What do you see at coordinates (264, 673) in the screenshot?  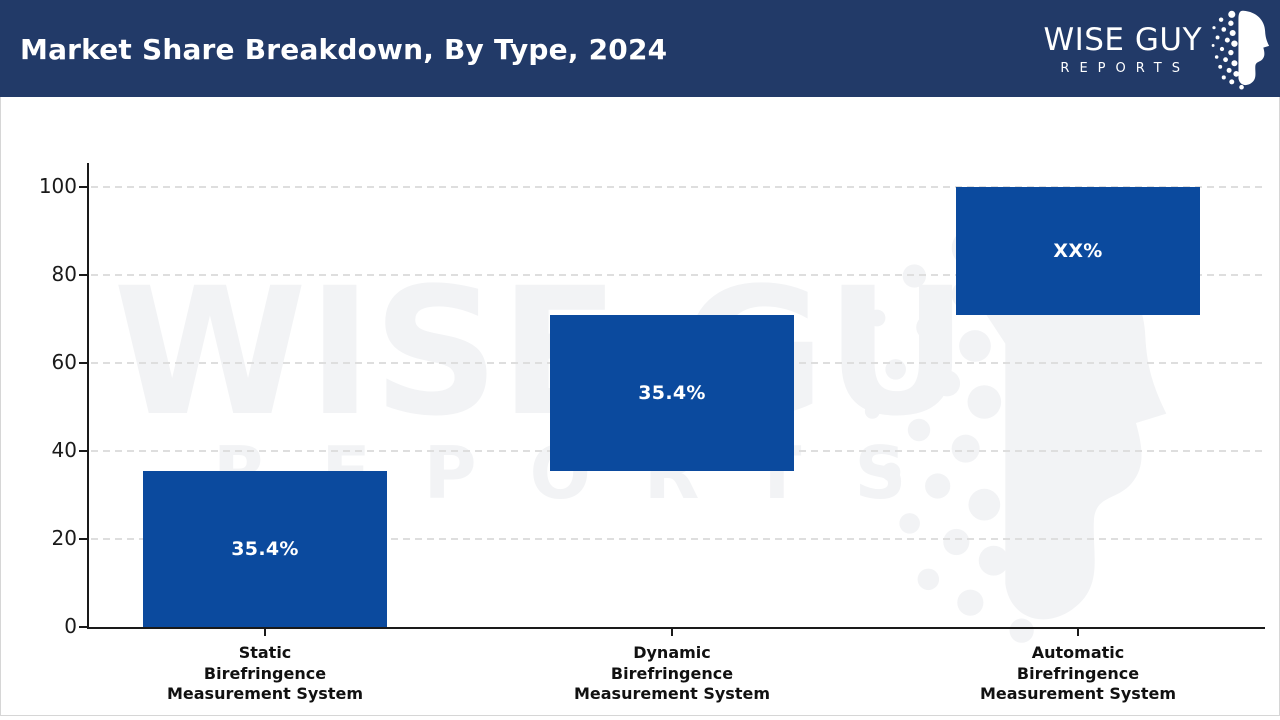 I see `x-category-label: Static Birefringence Measurement System` at bounding box center [264, 673].